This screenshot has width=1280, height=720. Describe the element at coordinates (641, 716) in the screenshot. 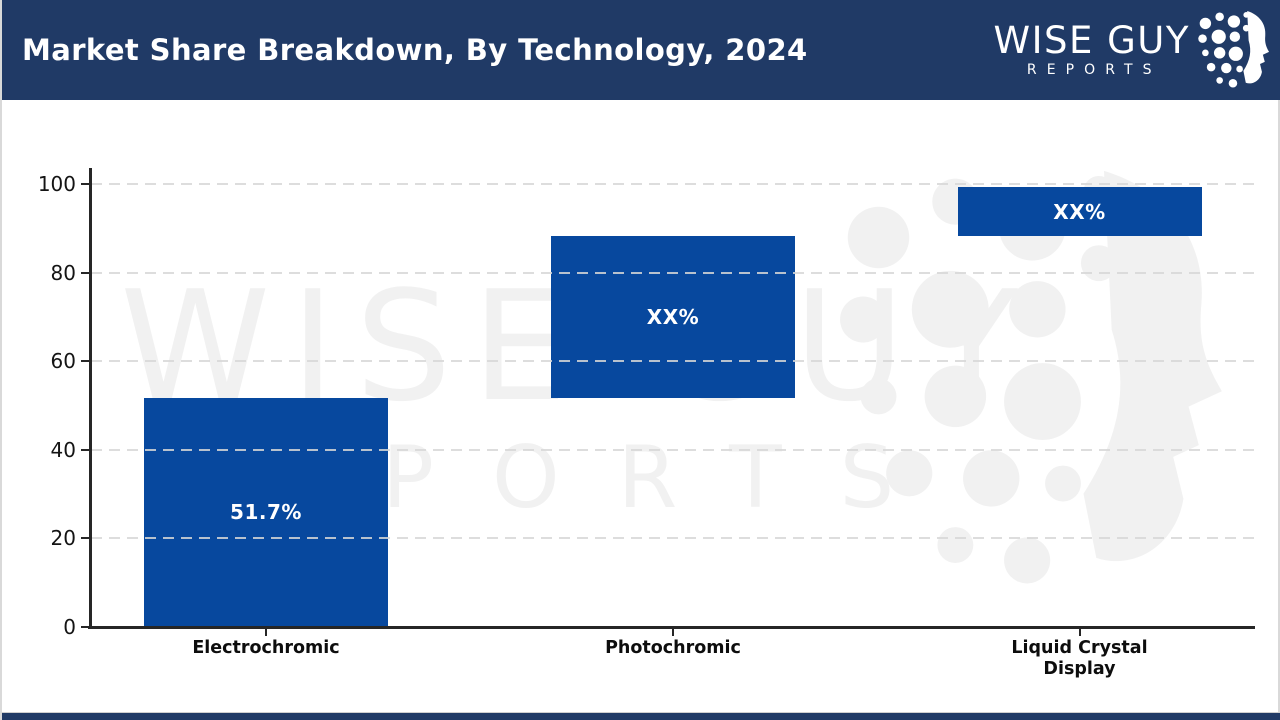

I see `footer-accent-bar` at that location.